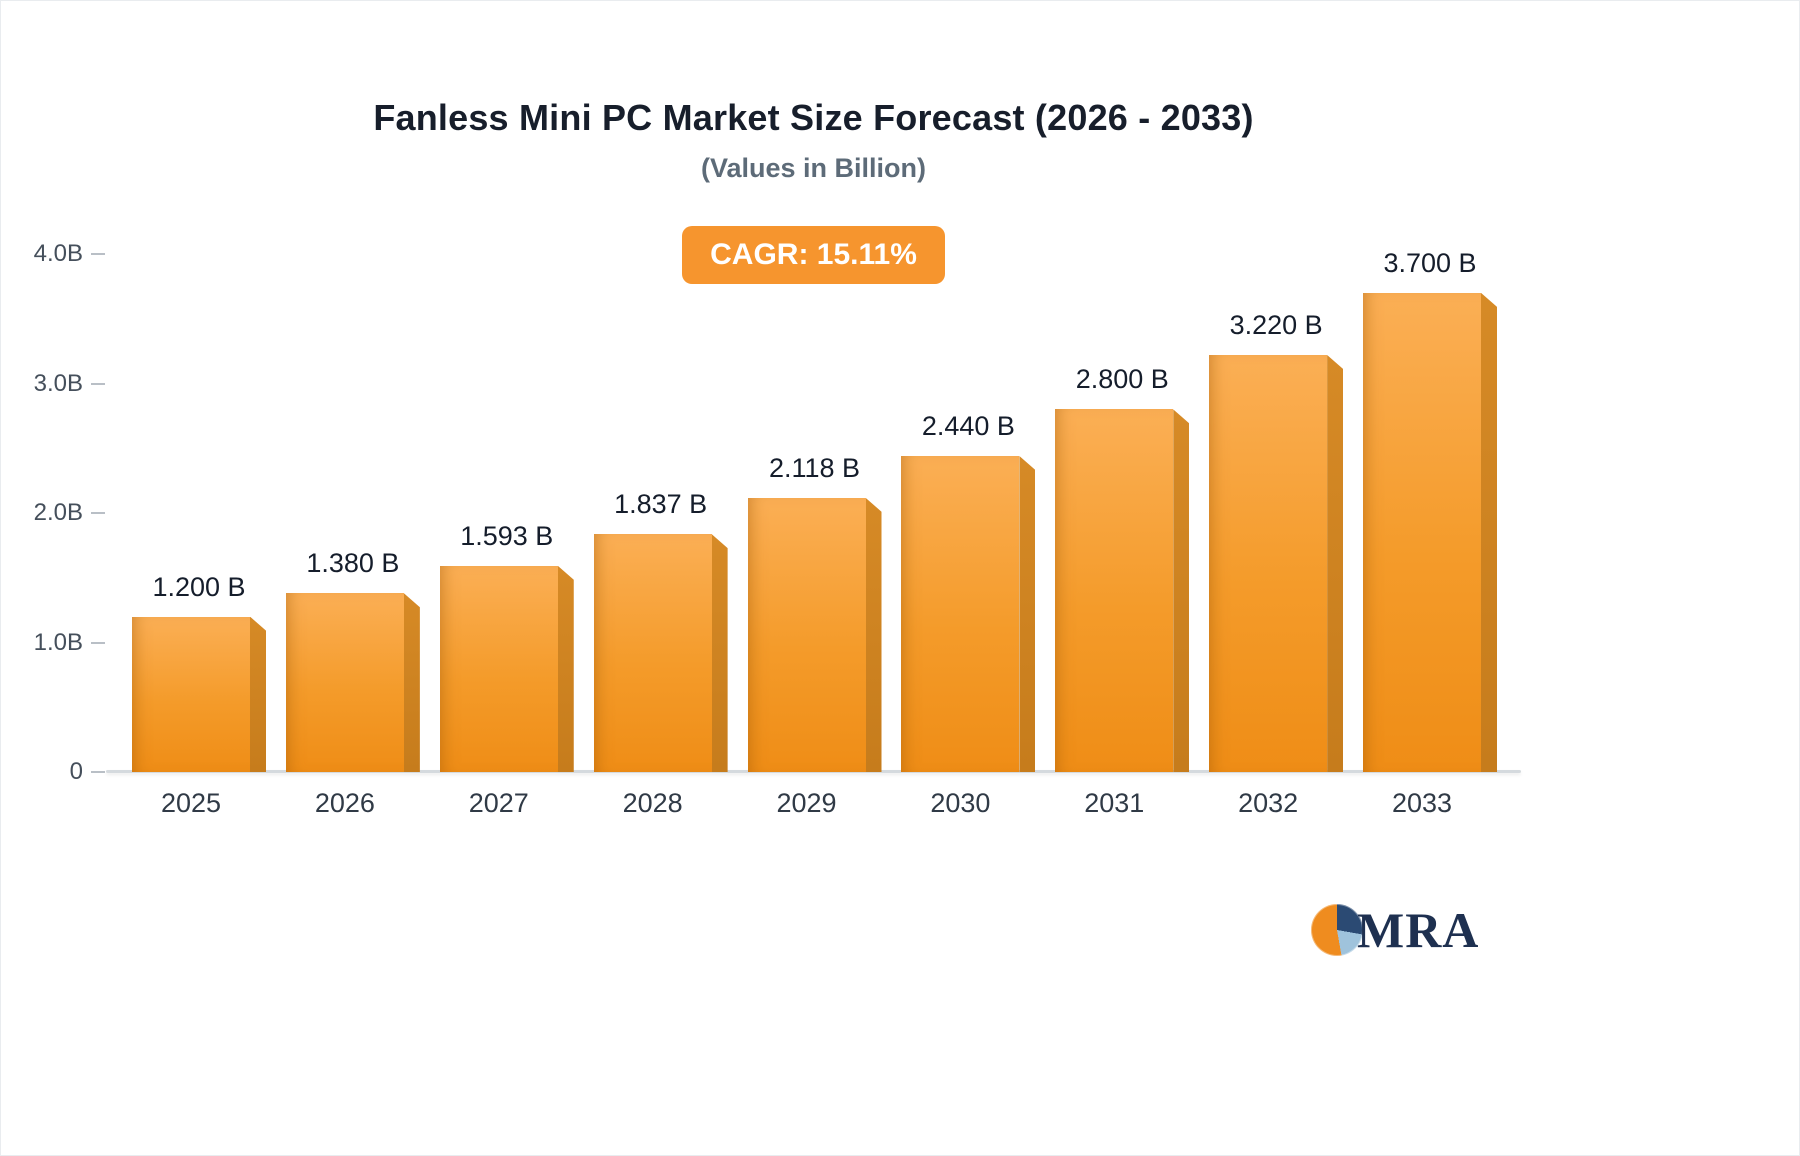 The width and height of the screenshot is (1800, 1156). I want to click on mra-logo-pie-icon, so click(1337, 930).